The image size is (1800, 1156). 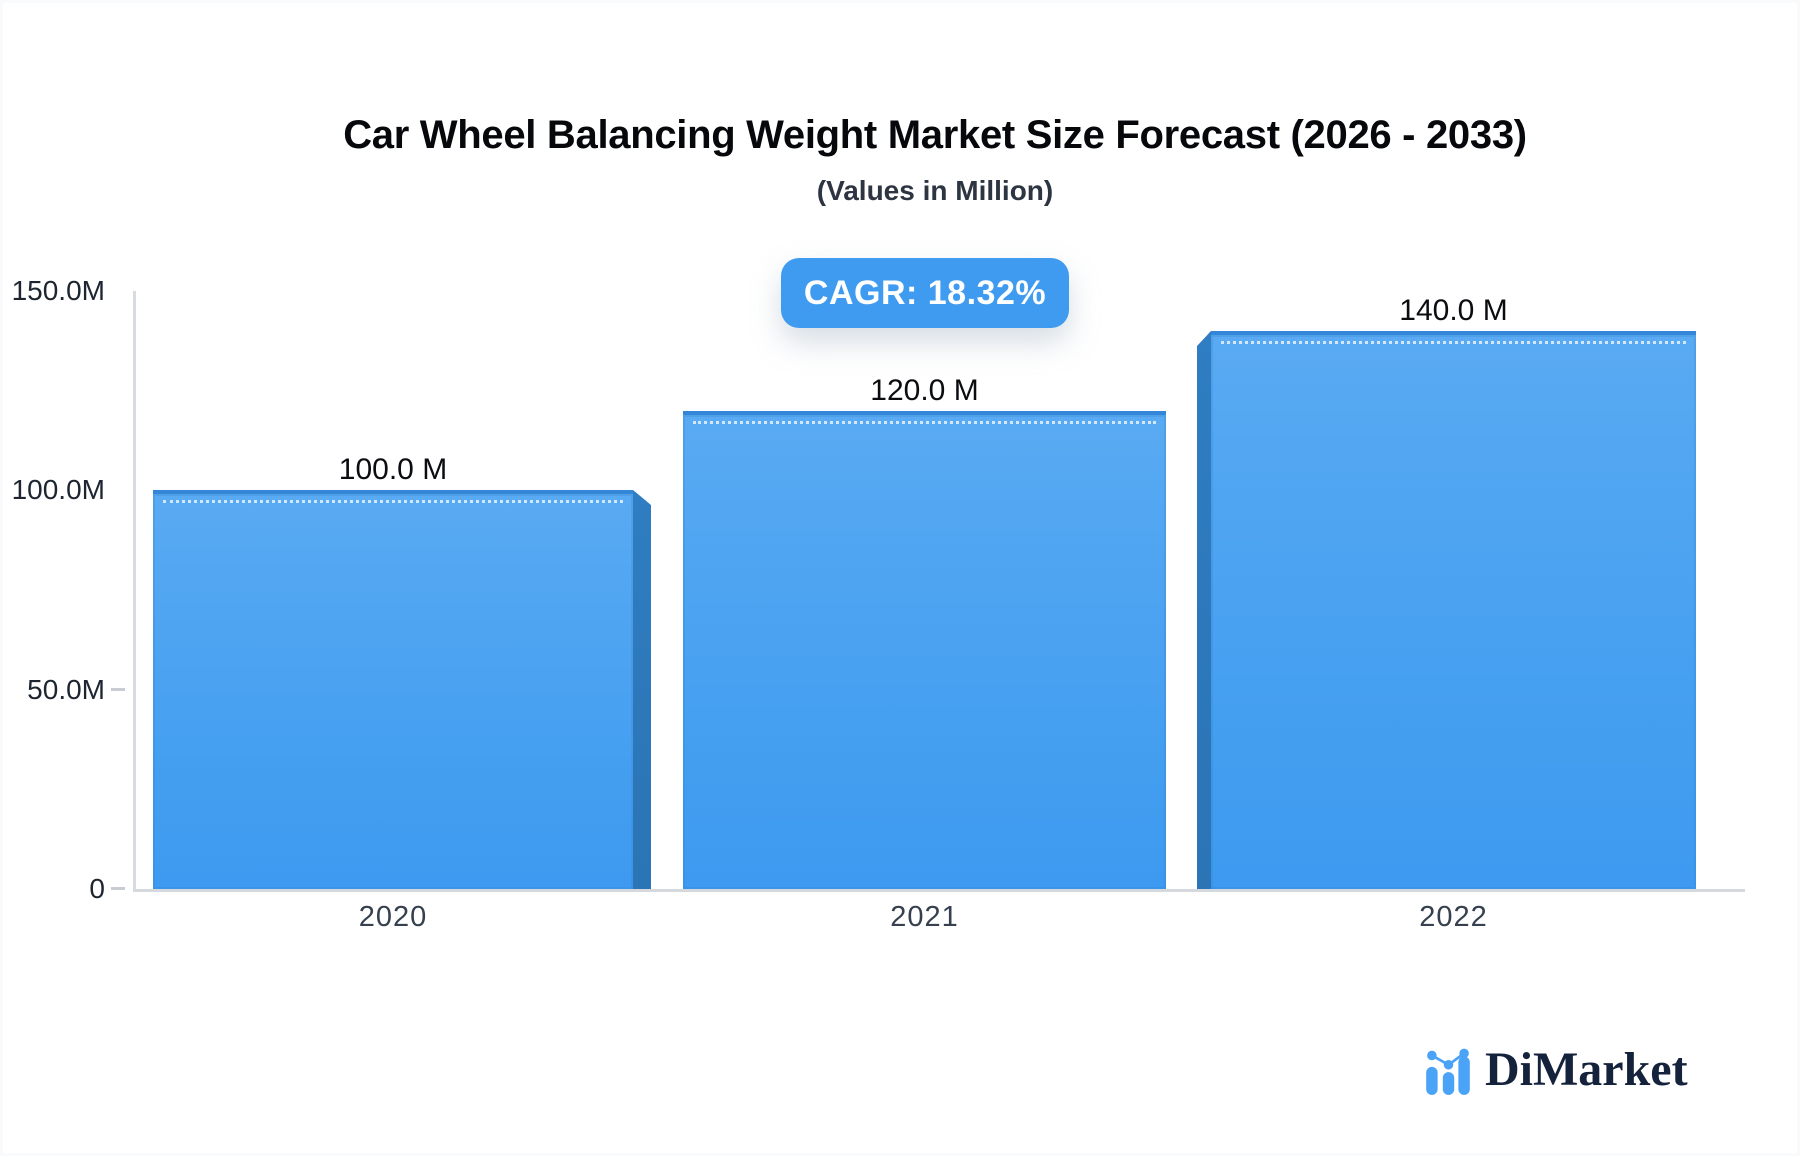 What do you see at coordinates (66, 689) in the screenshot?
I see `y-tick-label-50: 50.0M` at bounding box center [66, 689].